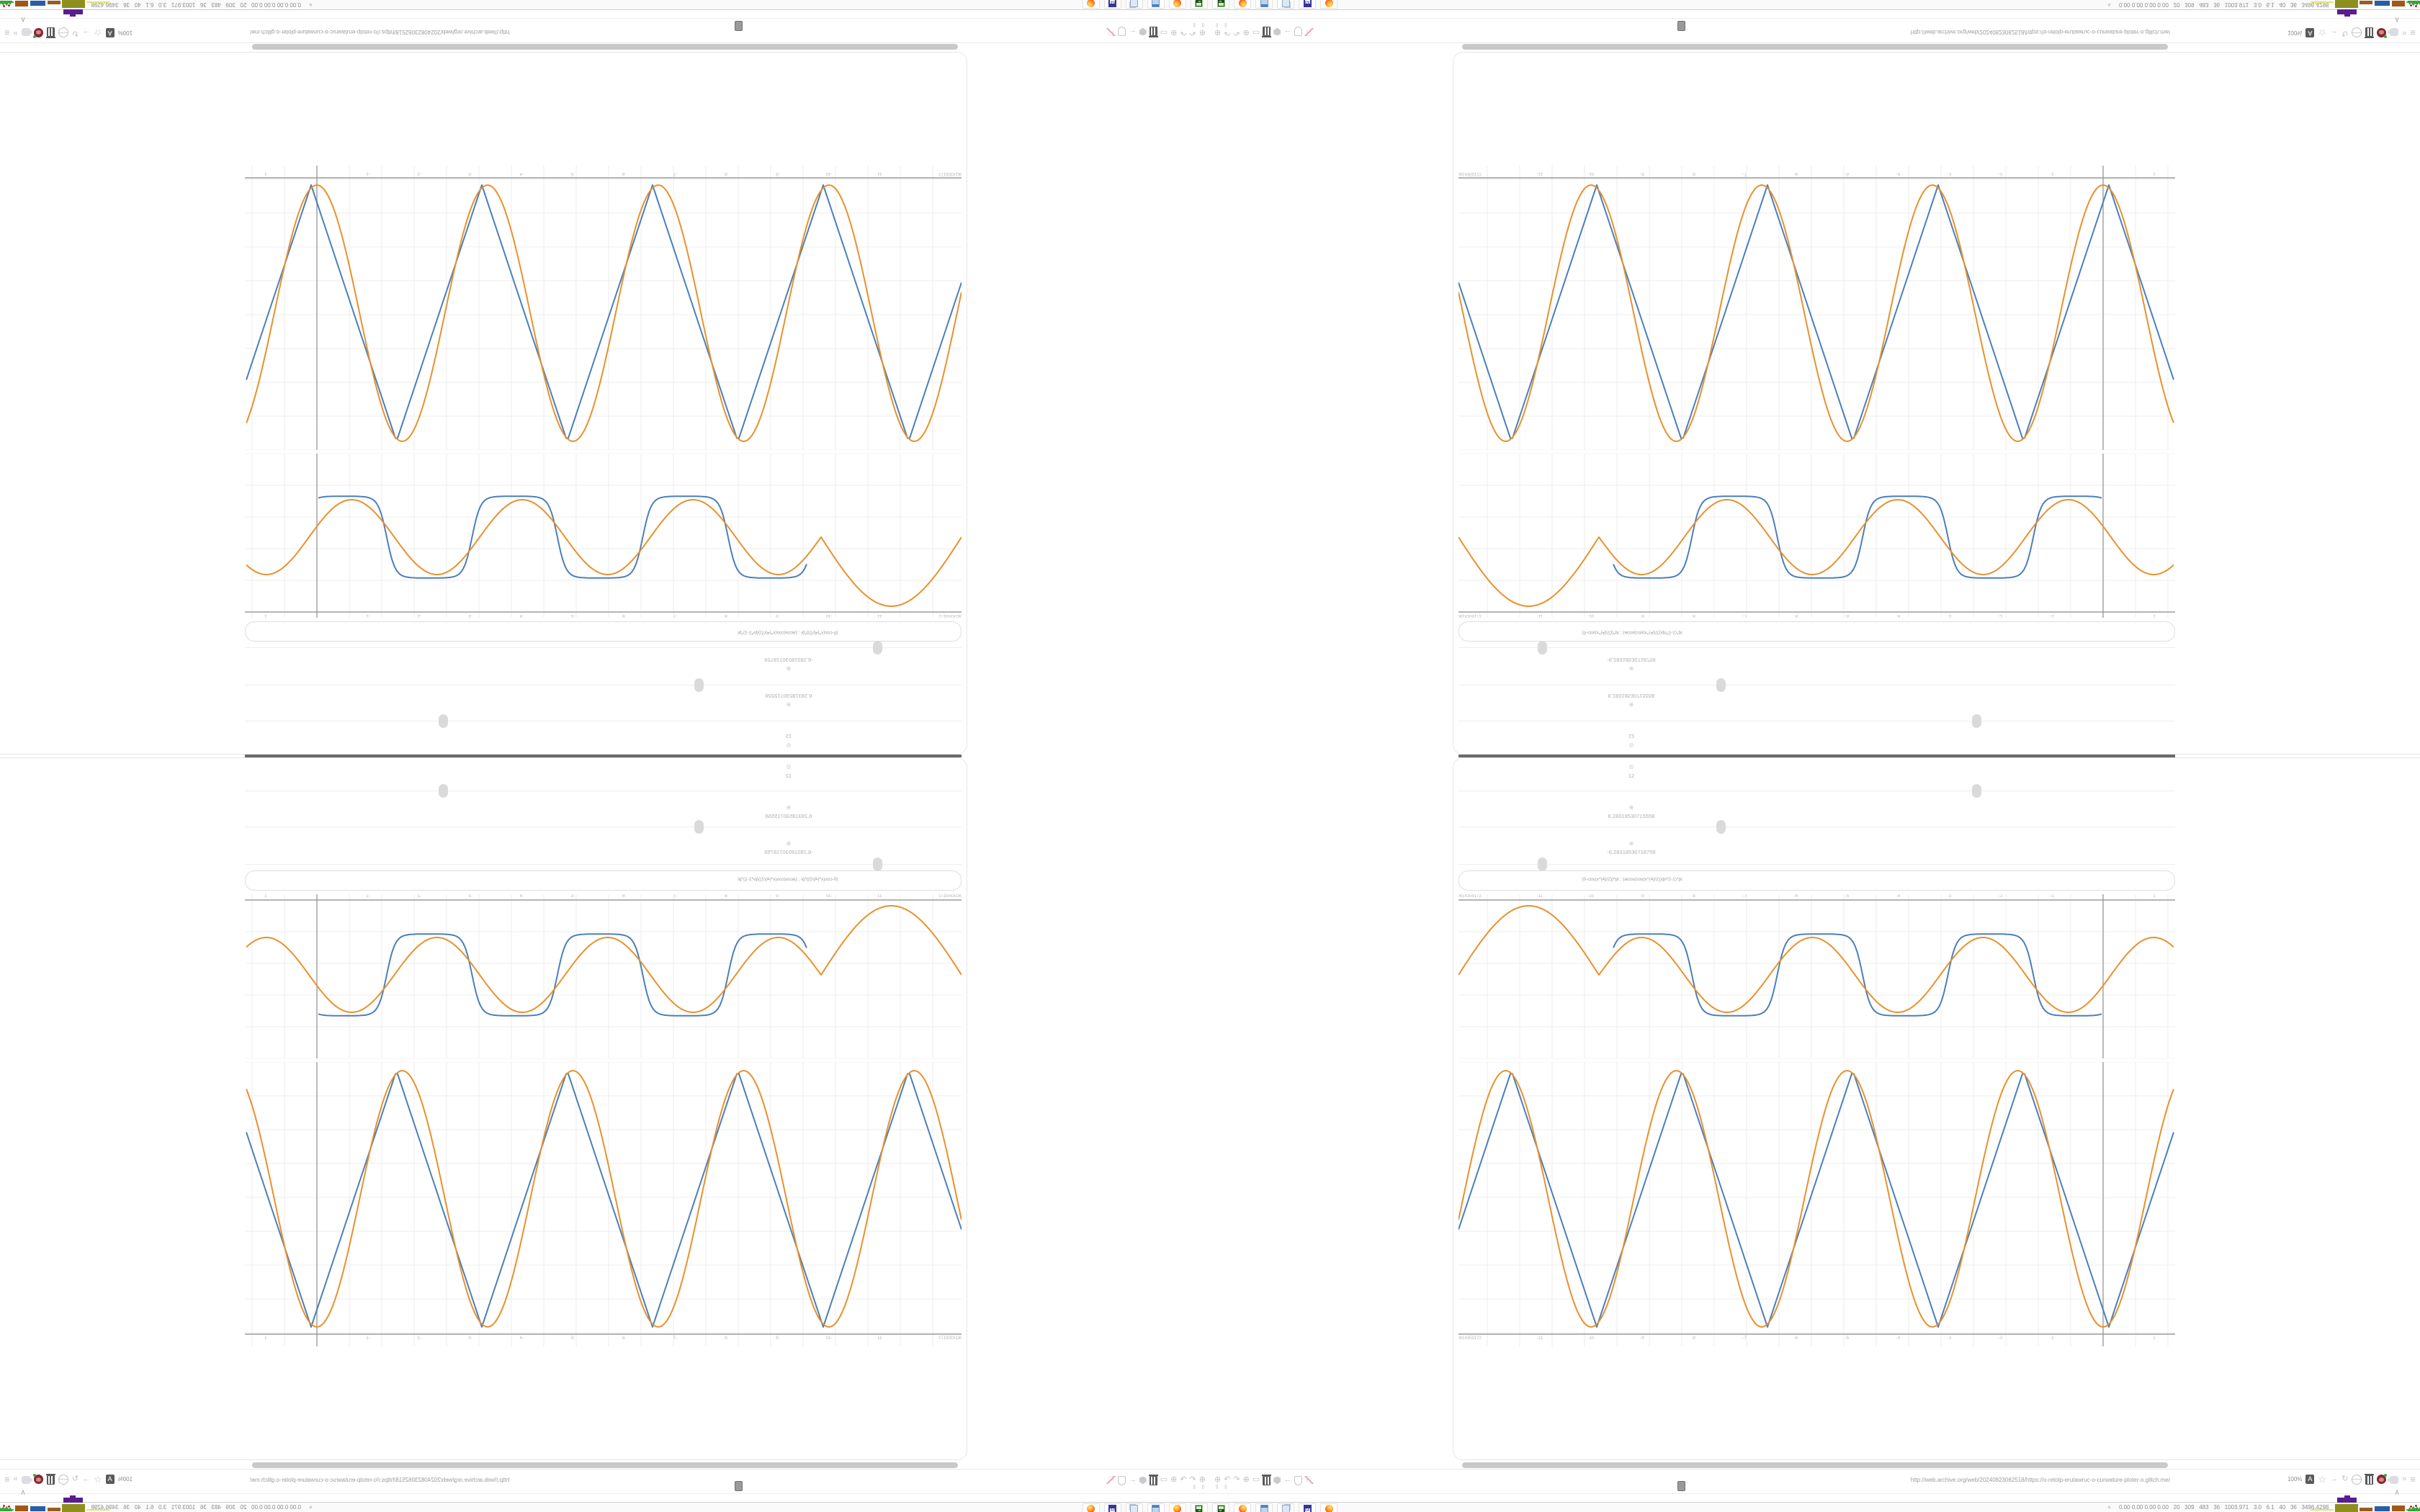 The width and height of the screenshot is (2420, 1512). Describe the element at coordinates (1256, 32) in the screenshot. I see `page-icon: ▭` at that location.